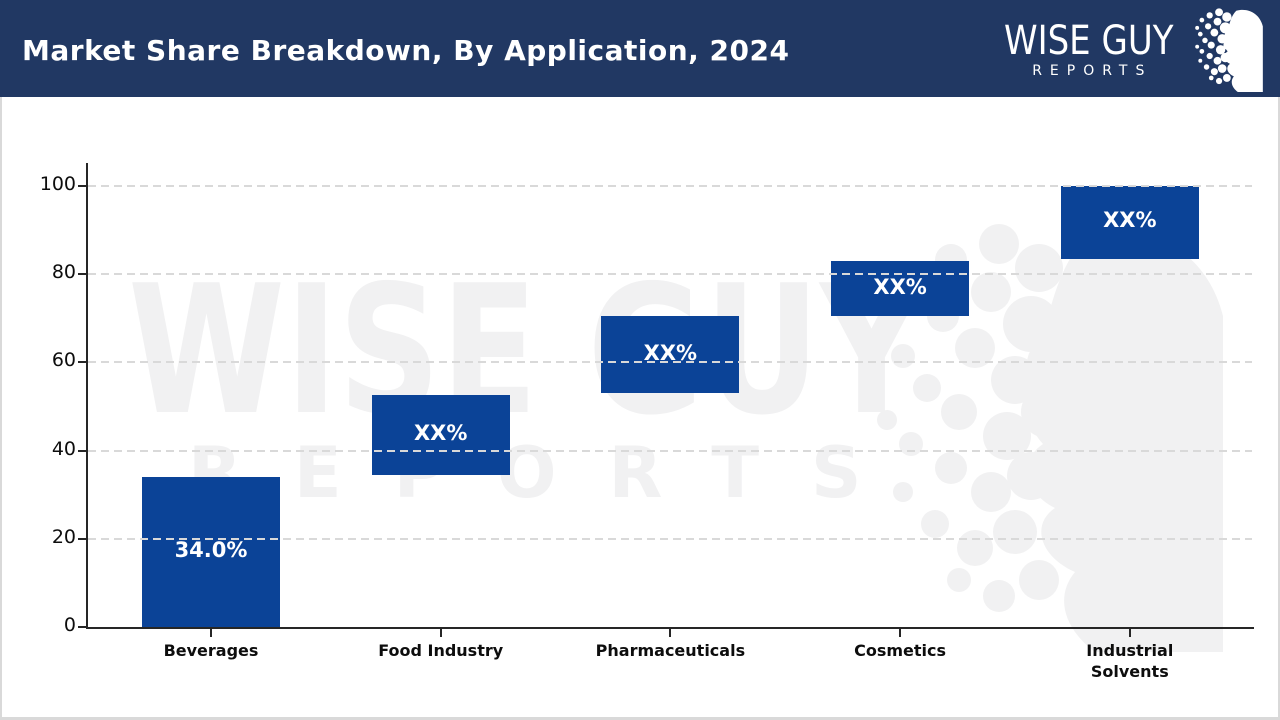 Image resolution: width=1280 pixels, height=720 pixels. What do you see at coordinates (900, 650) in the screenshot?
I see `category-label: Cosmetics` at bounding box center [900, 650].